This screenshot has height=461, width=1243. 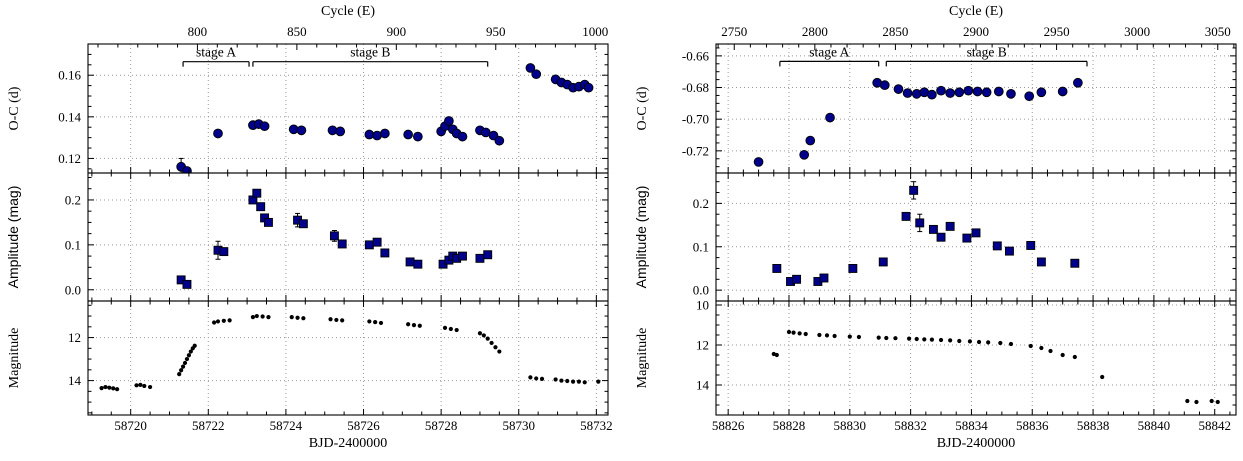 I want to click on x-tick-label: 58722, so click(x=208, y=425).